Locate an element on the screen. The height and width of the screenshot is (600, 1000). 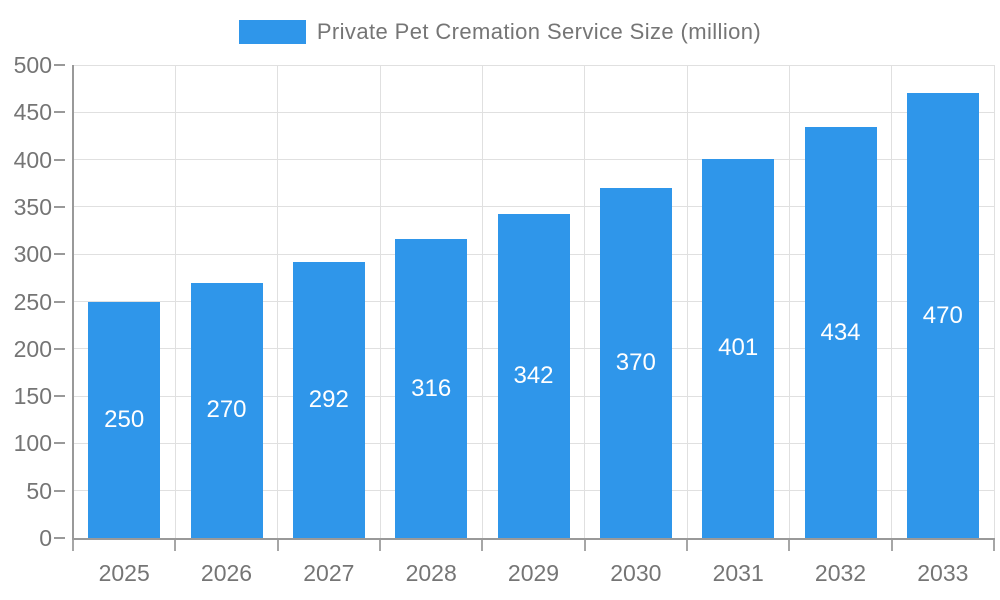
y-axis-label: 200 is located at coordinates (32, 348).